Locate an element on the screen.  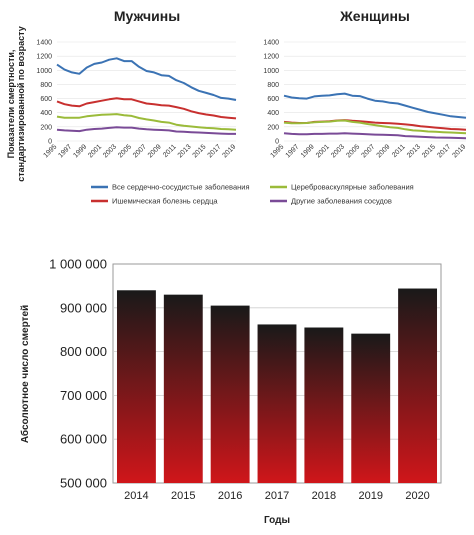
legend-label: Другие заболевания сосудов is located at coordinates (341, 201).